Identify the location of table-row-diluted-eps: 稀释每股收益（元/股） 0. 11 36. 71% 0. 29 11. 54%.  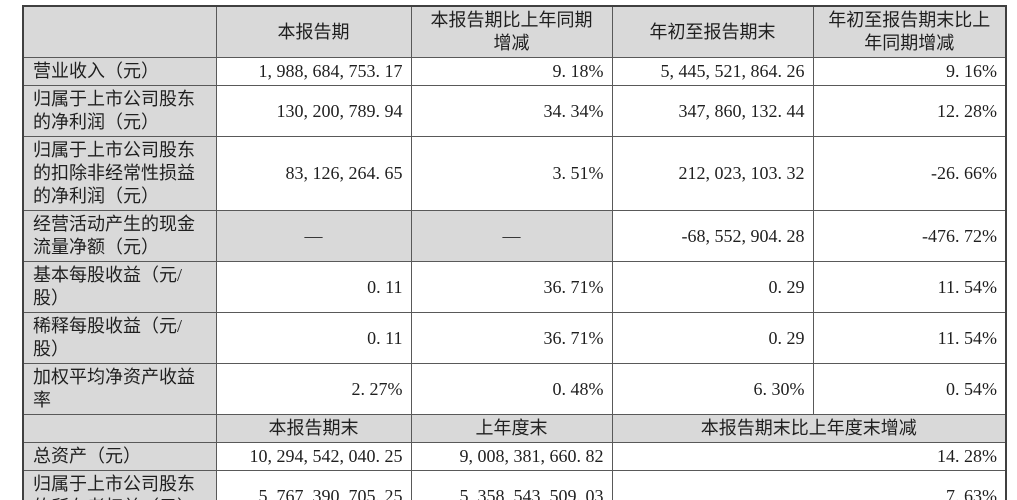
(514, 338).